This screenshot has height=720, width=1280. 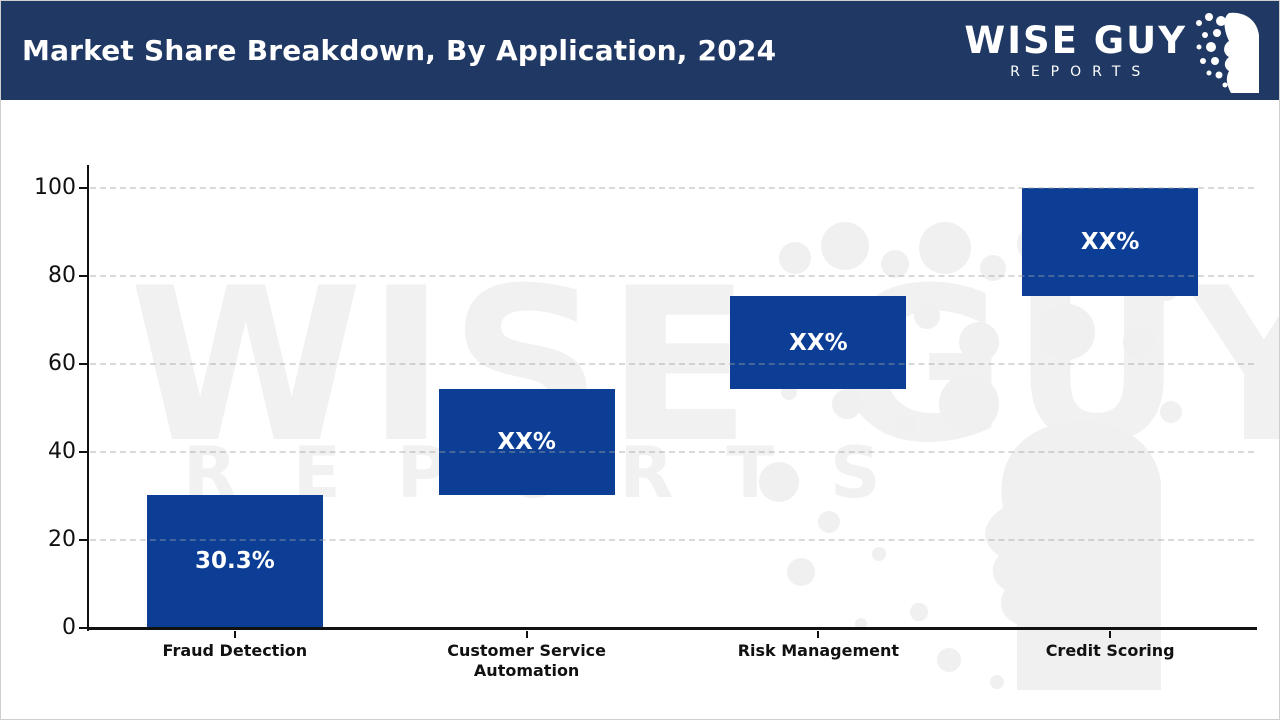 I want to click on logo-wordmark: WISE GUY, so click(x=1075, y=40).